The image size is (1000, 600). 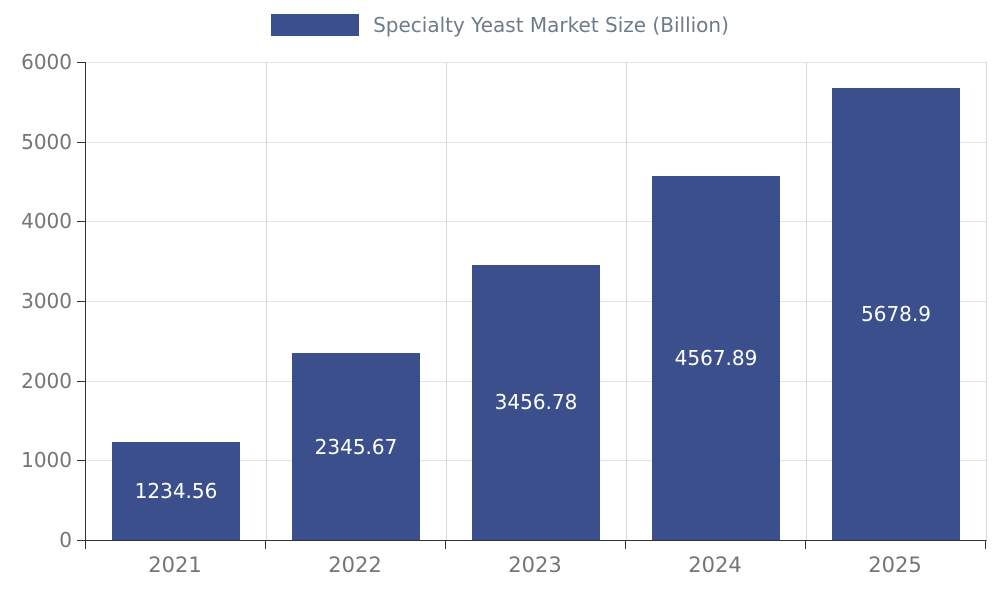 I want to click on bar: 3456.78, so click(x=536, y=402).